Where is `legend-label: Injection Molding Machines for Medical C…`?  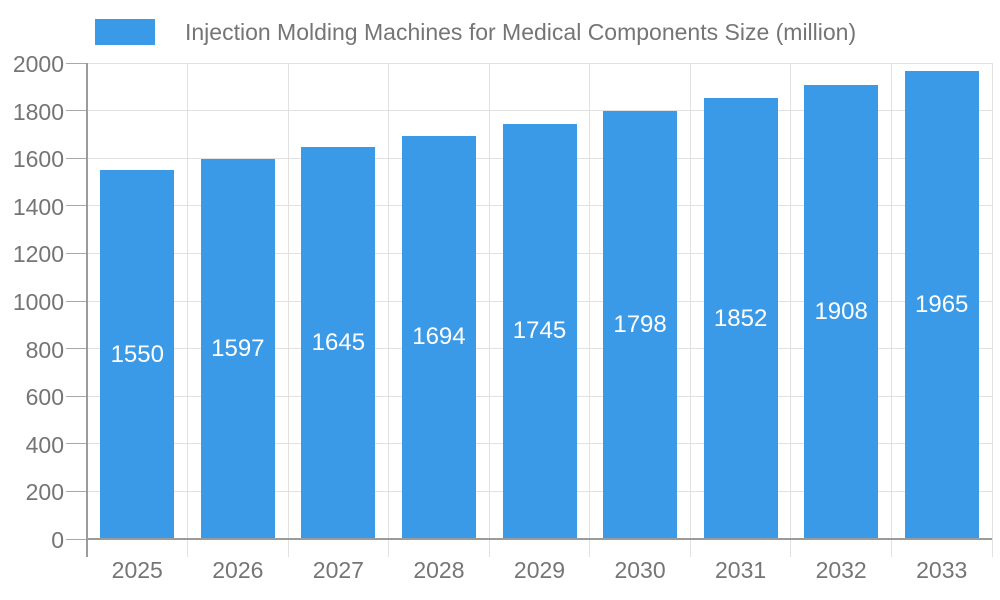
legend-label: Injection Molding Machines for Medical C… is located at coordinates (521, 32).